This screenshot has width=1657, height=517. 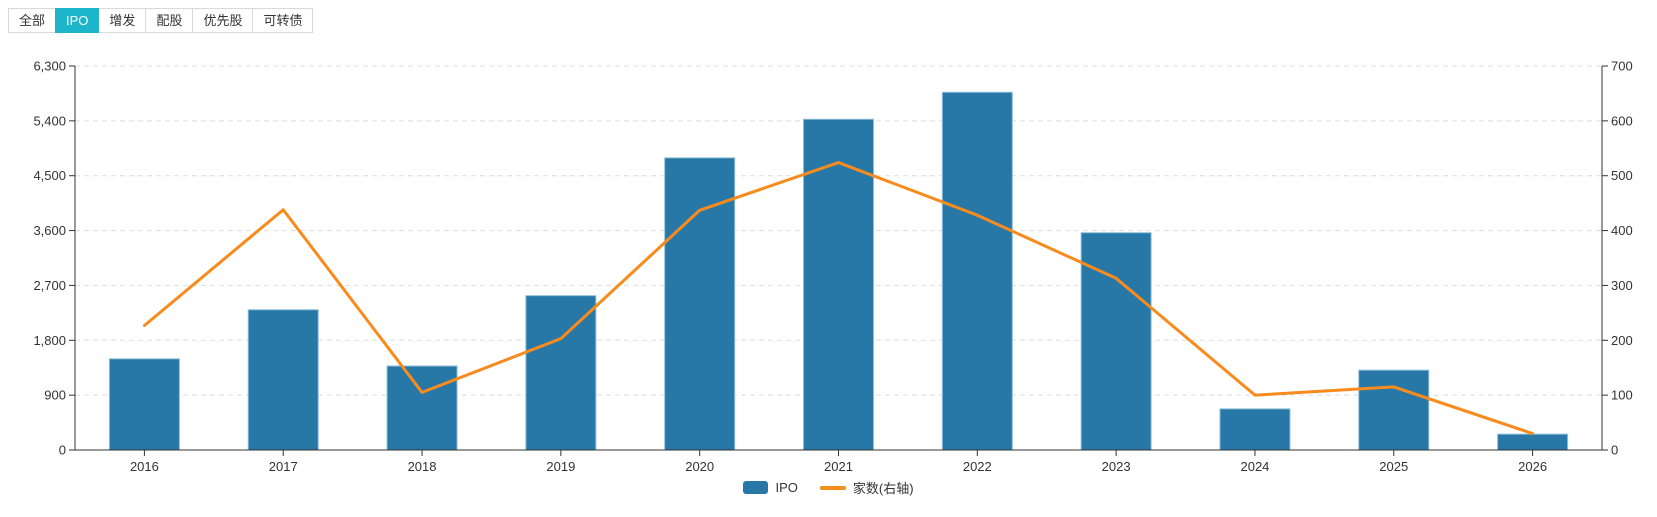 I want to click on x-axis-label-2021: 2021, so click(x=838, y=466).